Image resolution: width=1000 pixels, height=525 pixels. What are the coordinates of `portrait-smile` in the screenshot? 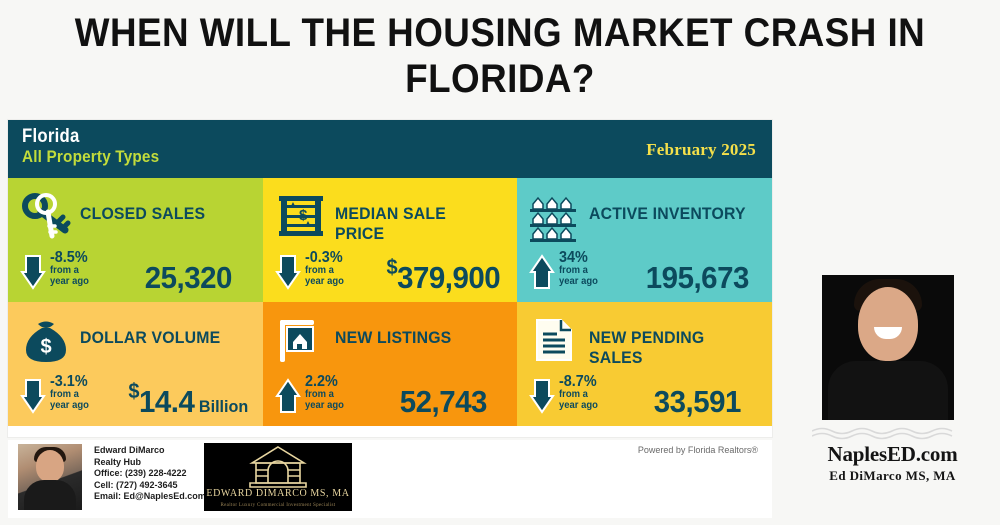 It's located at (888, 333).